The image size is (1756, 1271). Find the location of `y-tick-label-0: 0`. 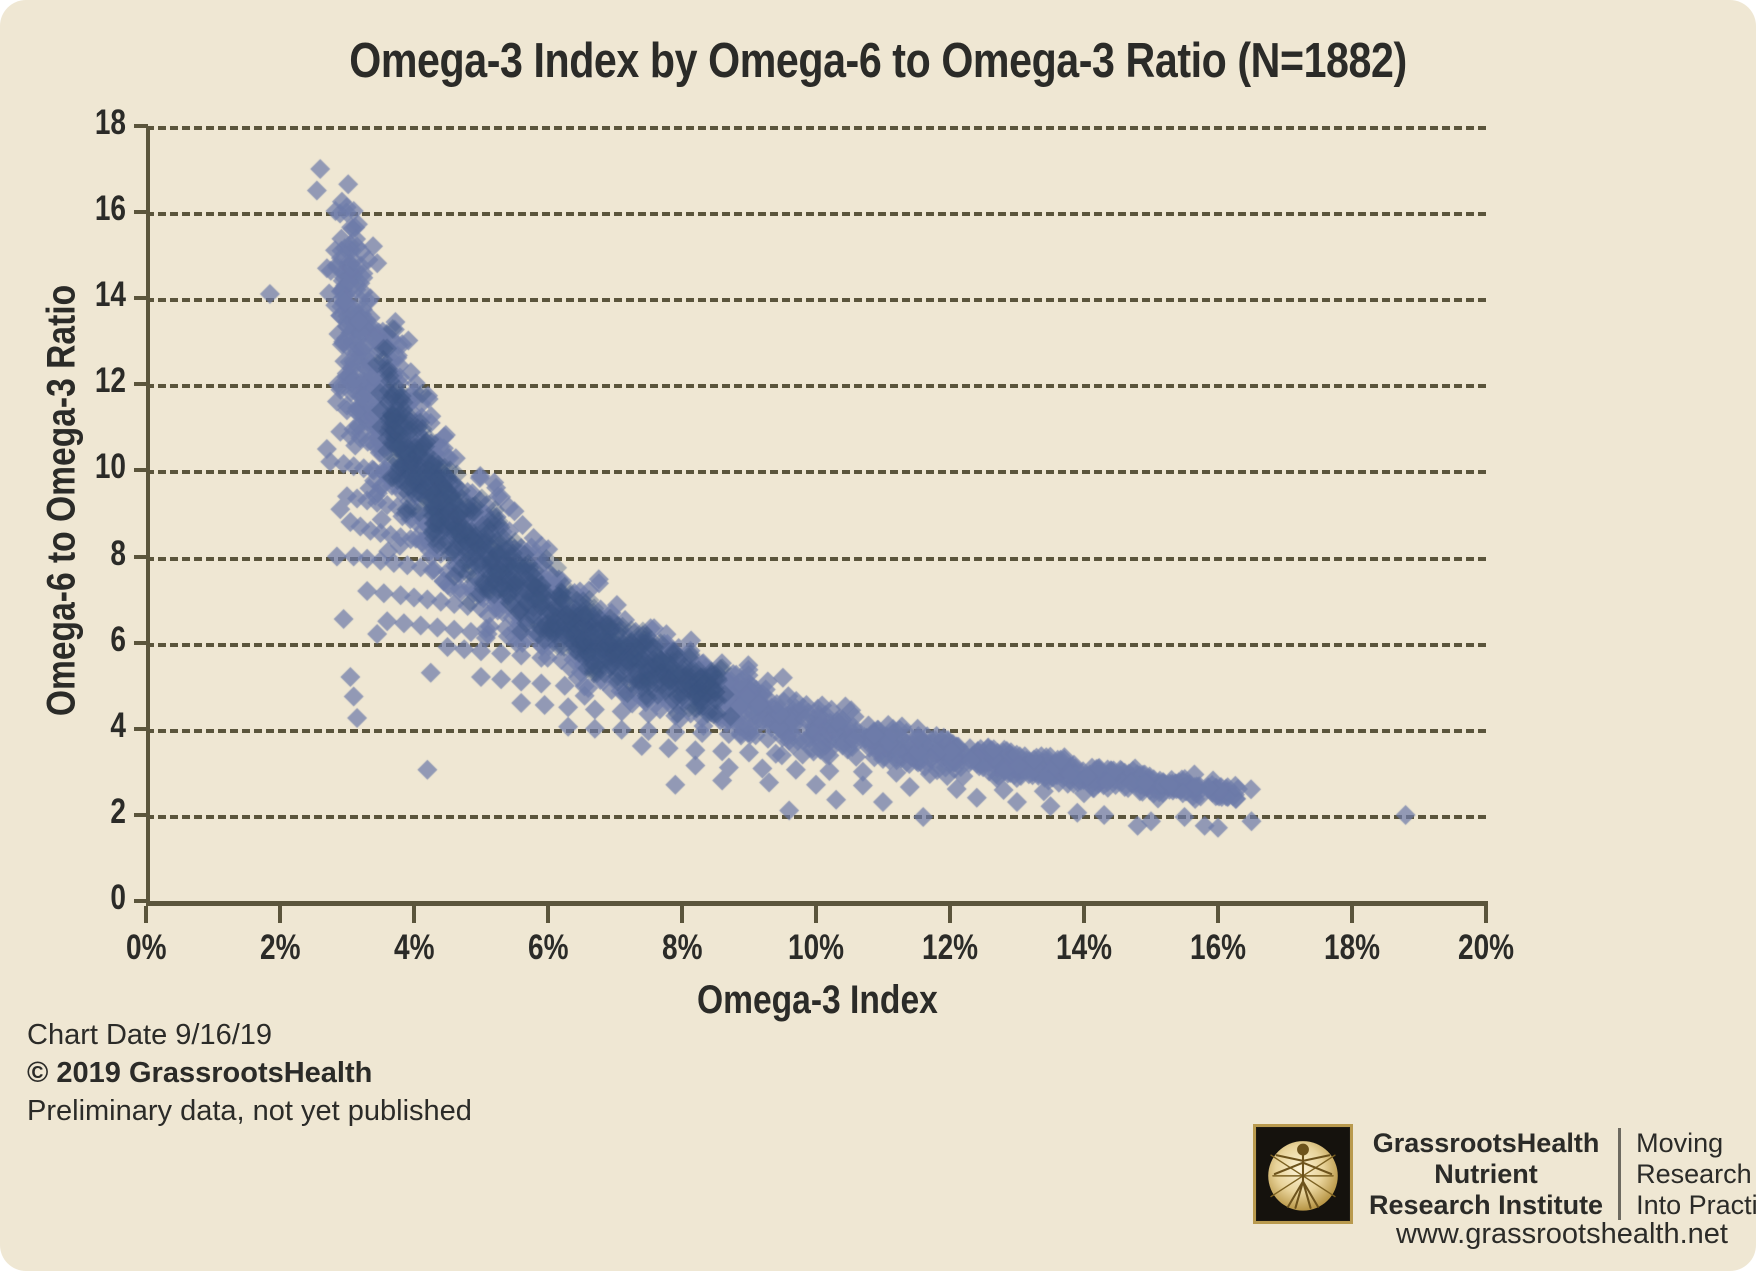

y-tick-label-0: 0 is located at coordinates (118, 897).